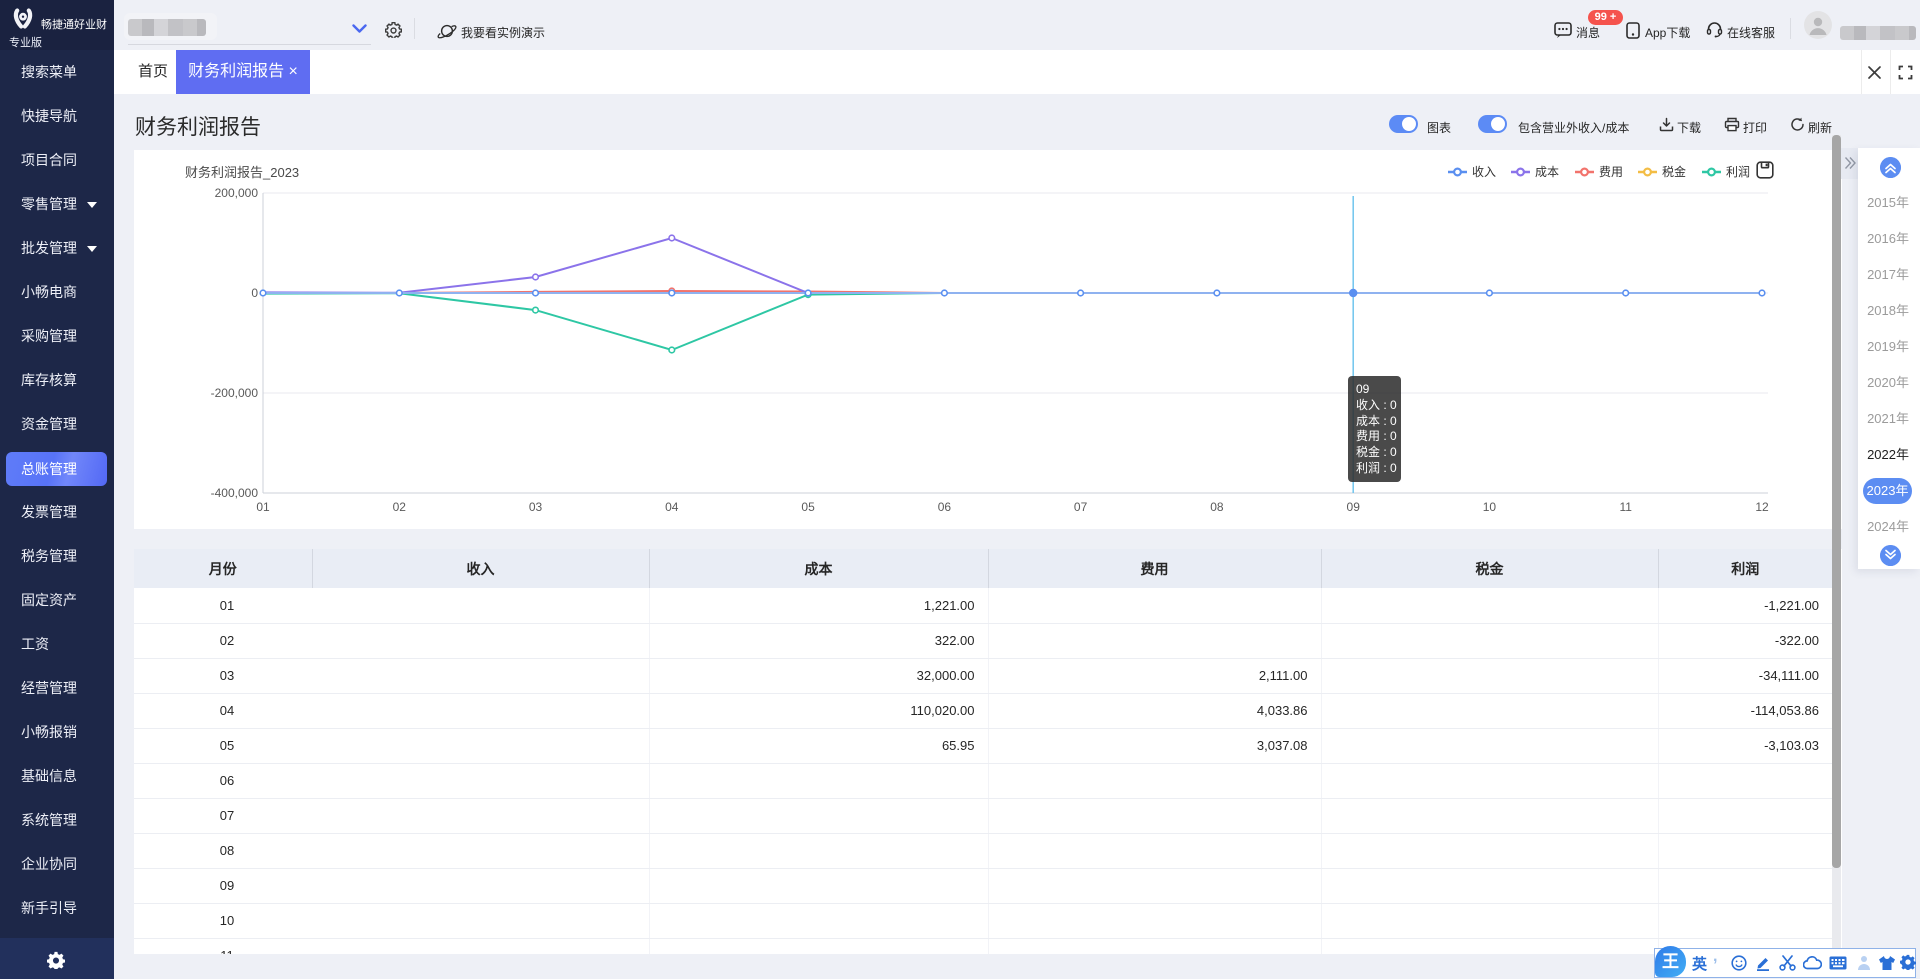  Describe the element at coordinates (672, 507) in the screenshot. I see `svg-text: 04` at that location.